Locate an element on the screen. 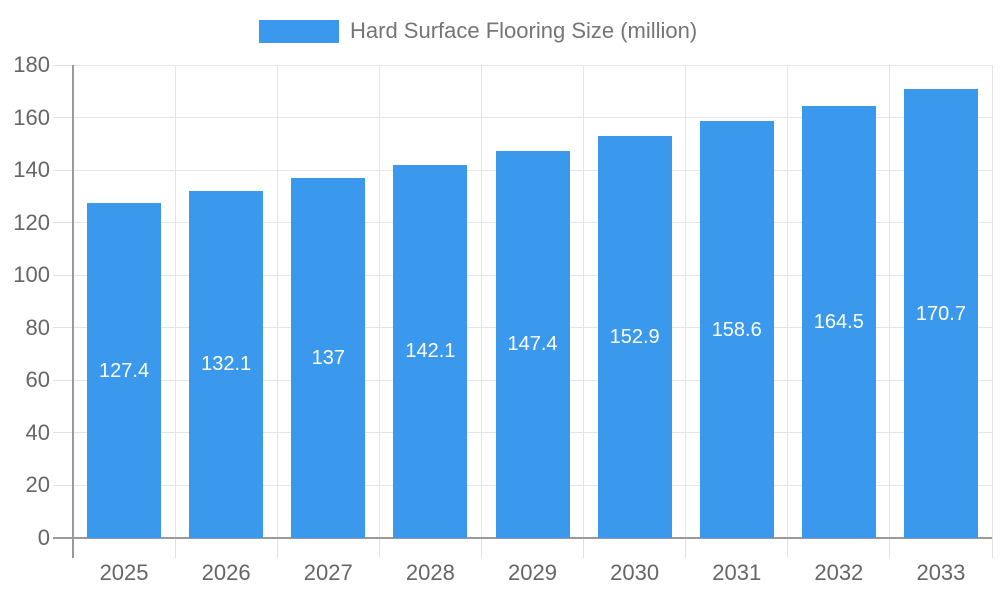 This screenshot has height=600, width=1000. x-tick-label: 2033 is located at coordinates (941, 572).